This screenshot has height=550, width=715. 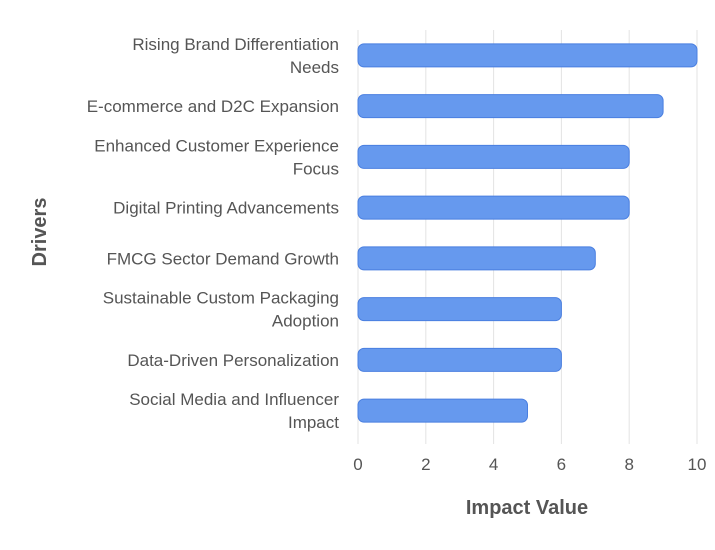 What do you see at coordinates (314, 67) in the screenshot?
I see `category-label-line: Needs` at bounding box center [314, 67].